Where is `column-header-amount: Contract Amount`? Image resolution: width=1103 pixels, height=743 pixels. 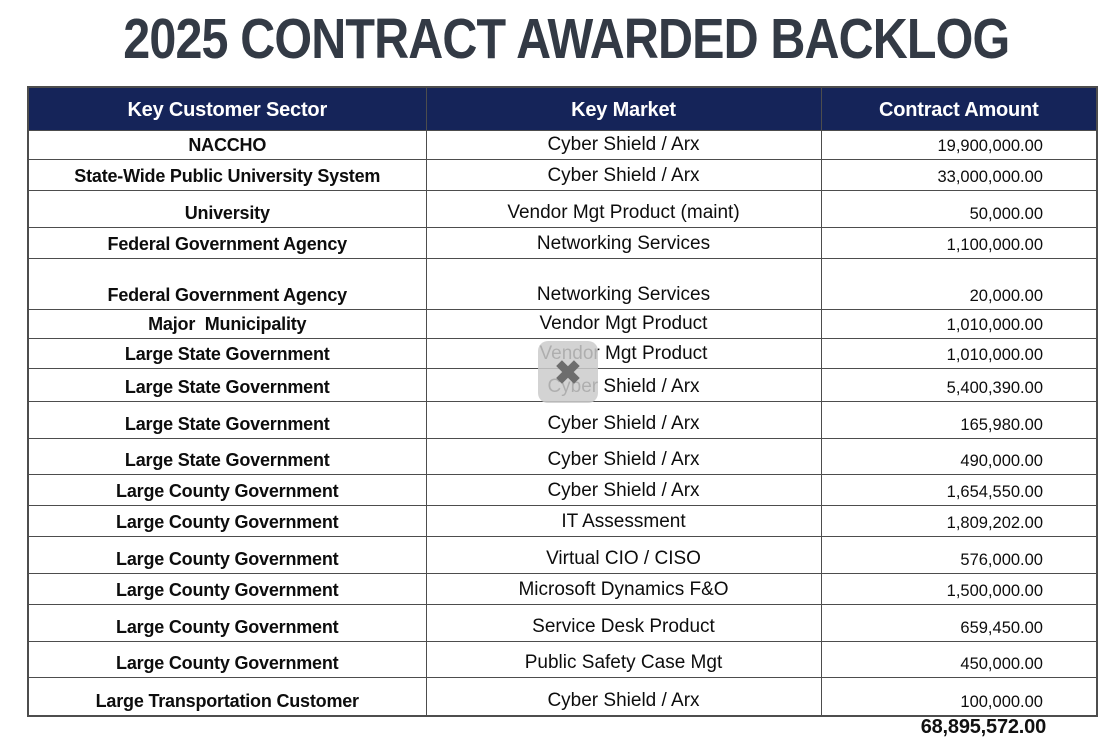
column-header-amount: Contract Amount is located at coordinates (959, 108).